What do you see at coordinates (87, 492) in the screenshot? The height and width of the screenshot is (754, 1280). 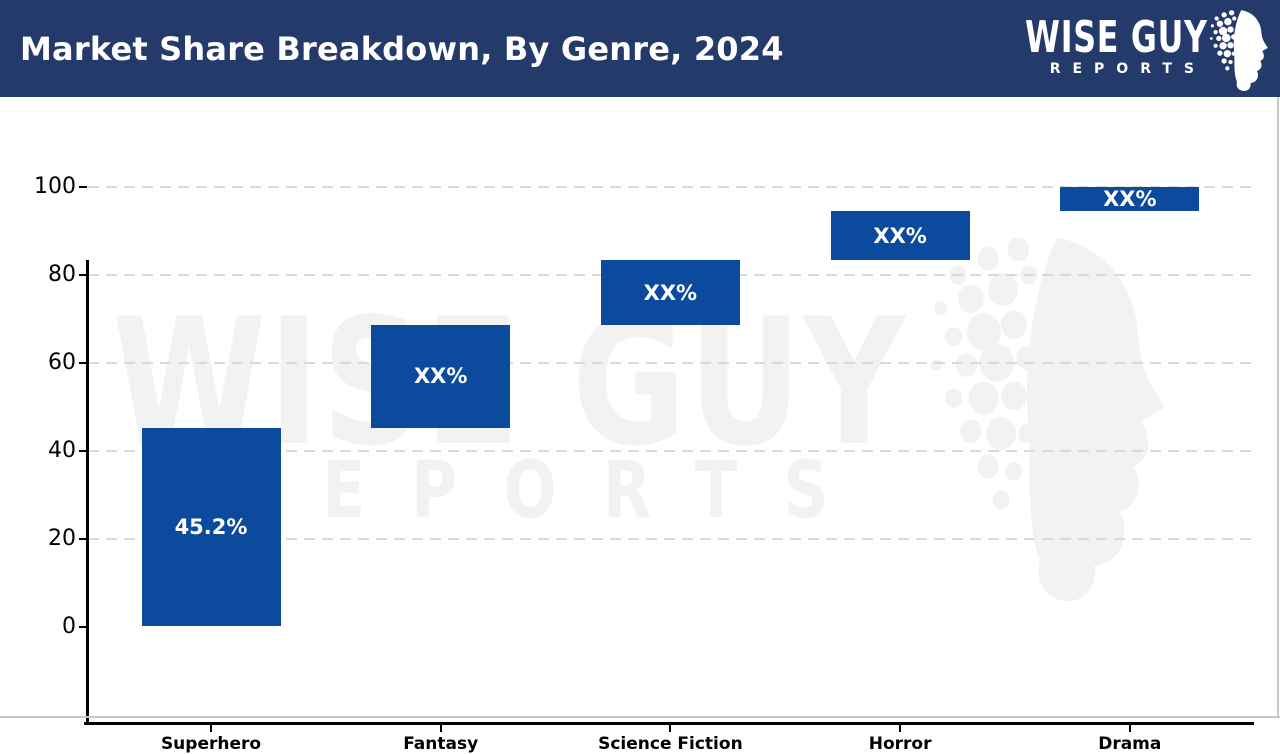 I see `y-axis-line` at bounding box center [87, 492].